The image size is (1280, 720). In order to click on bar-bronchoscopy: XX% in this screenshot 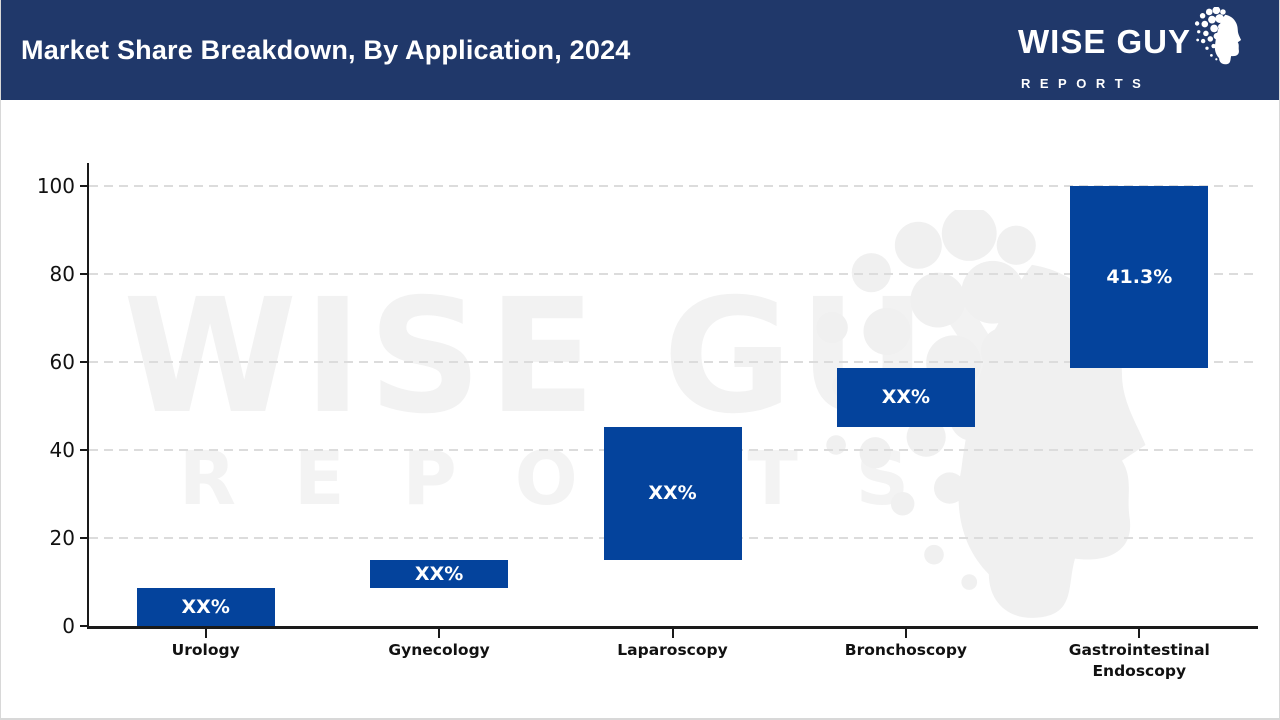, I will do `click(905, 397)`.